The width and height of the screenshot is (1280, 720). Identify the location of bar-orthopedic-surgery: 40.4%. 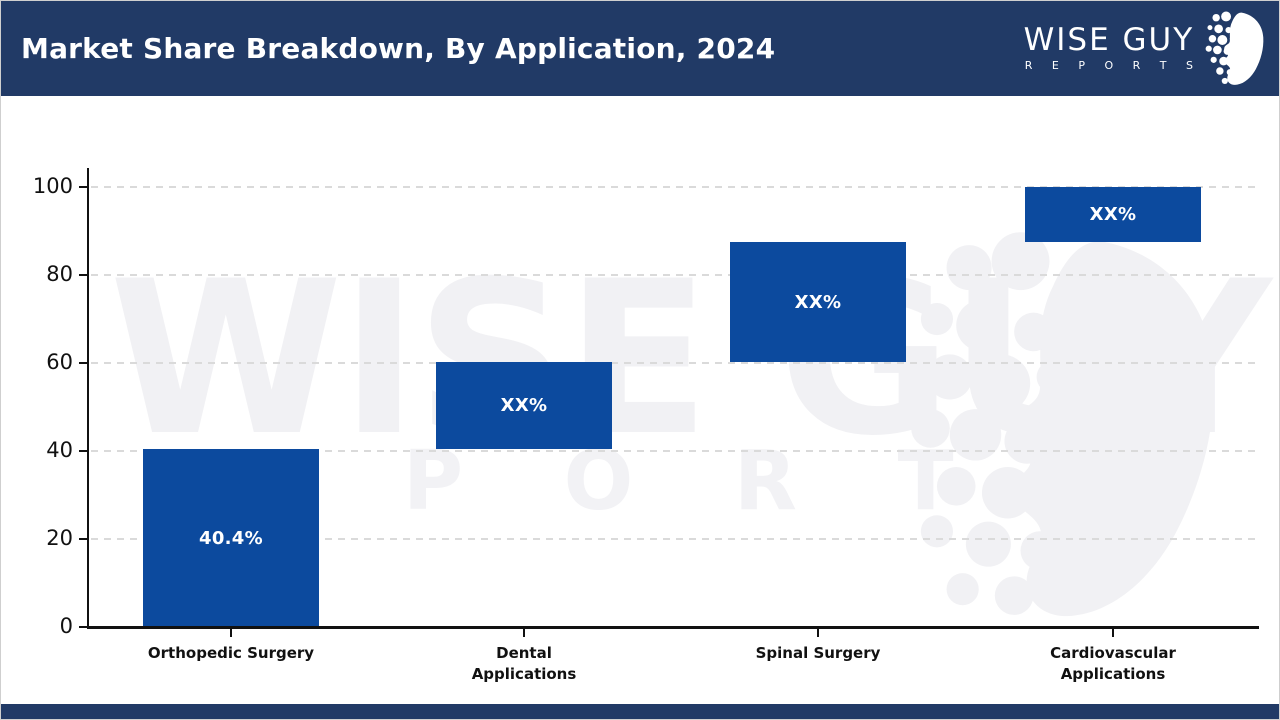
(231, 538).